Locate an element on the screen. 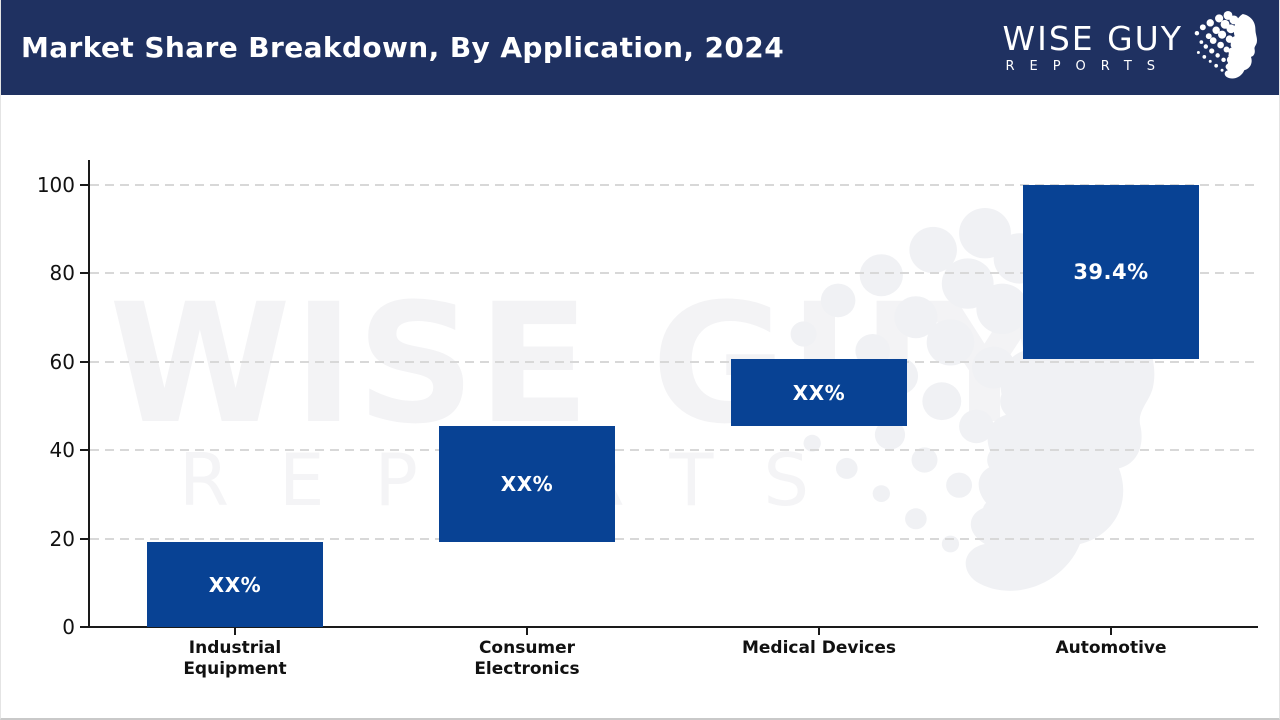 This screenshot has width=1280, height=720. category-label-industrial-equipment: Industrial Equipment is located at coordinates (235, 658).